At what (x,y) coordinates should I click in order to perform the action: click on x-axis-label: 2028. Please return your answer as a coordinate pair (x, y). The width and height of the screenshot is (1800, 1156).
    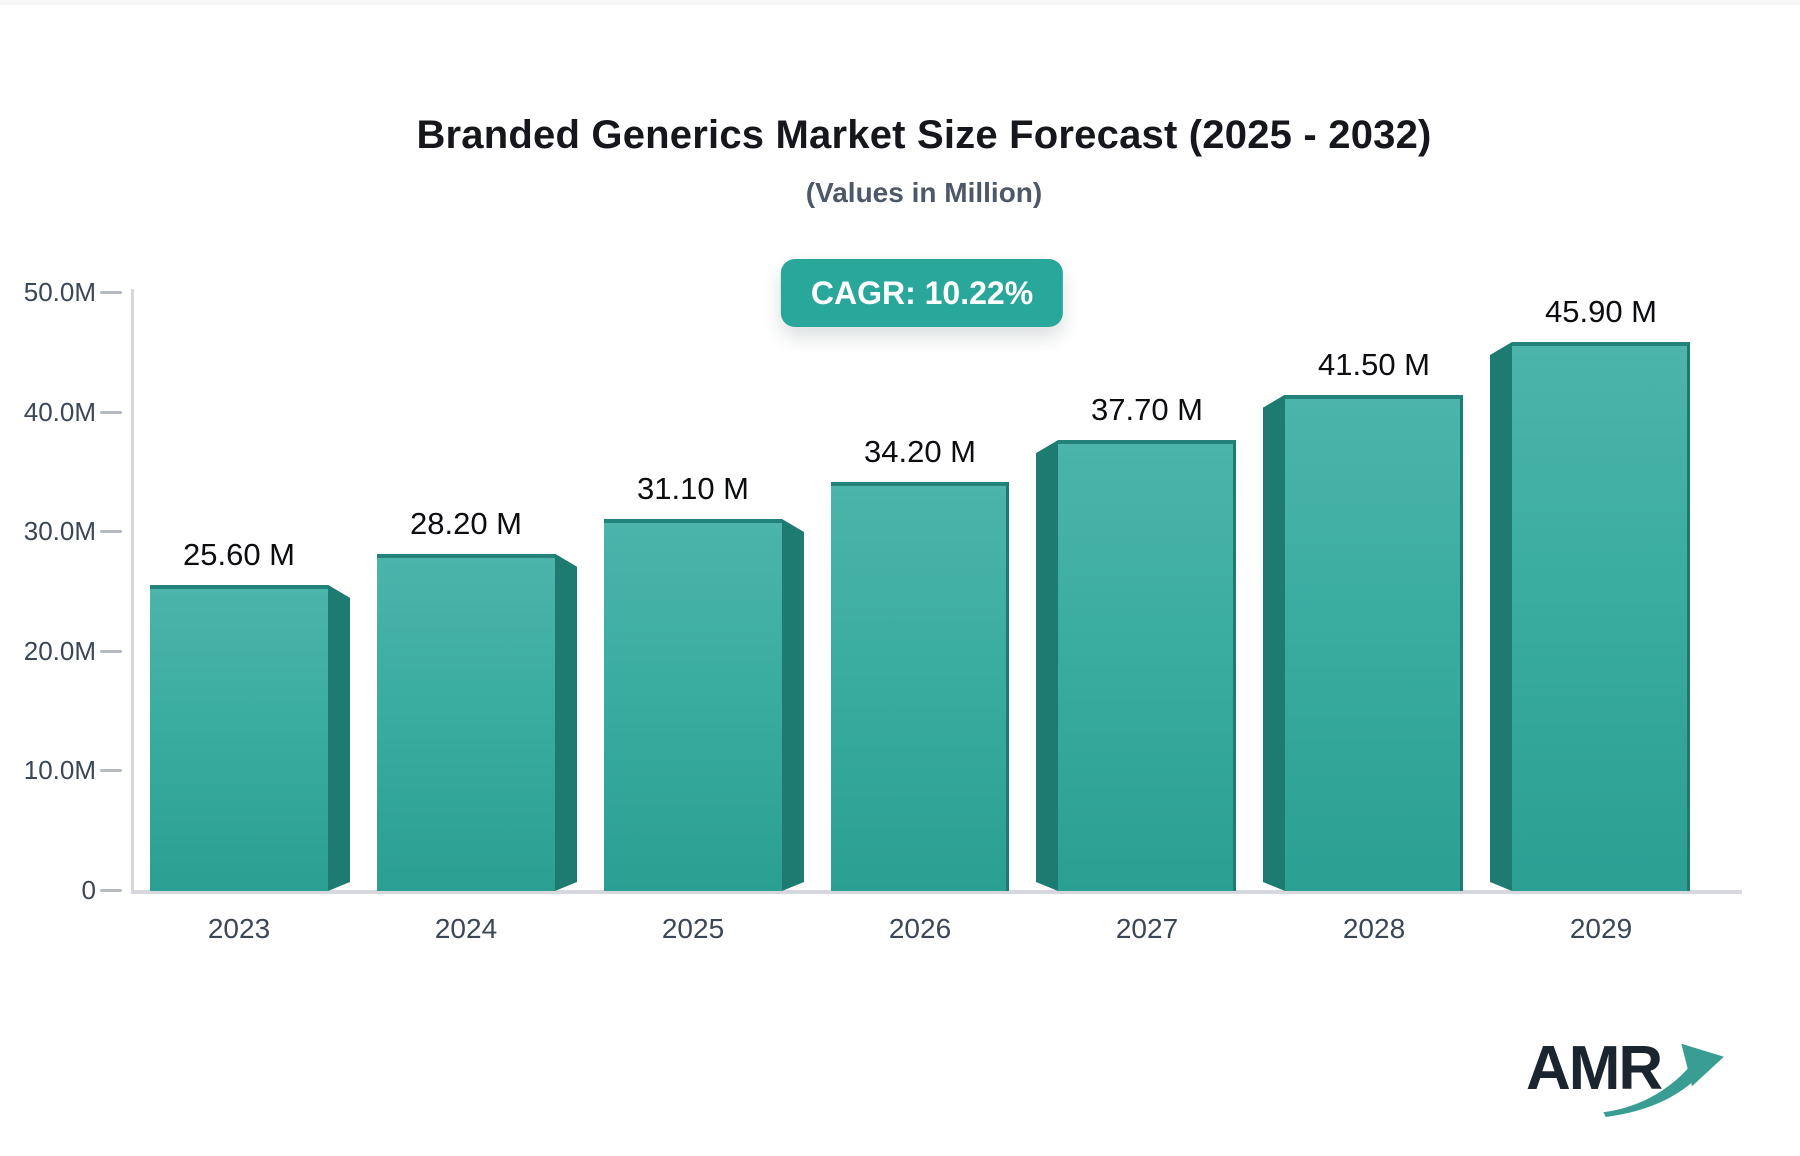
    Looking at the image, I should click on (1374, 928).